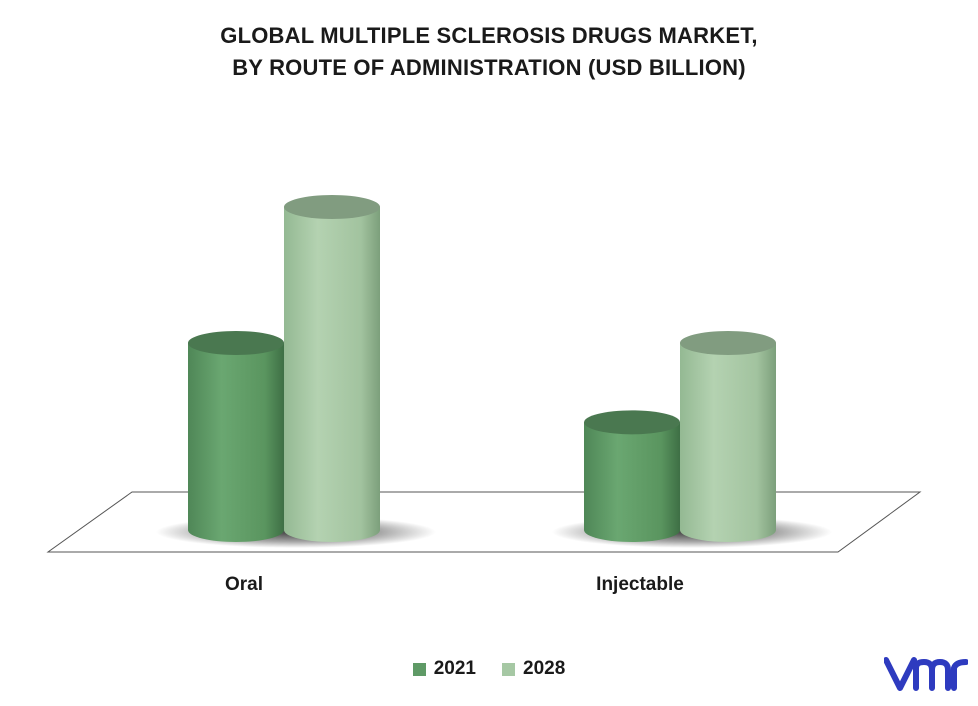  I want to click on bar-oral-2028, so click(332, 368).